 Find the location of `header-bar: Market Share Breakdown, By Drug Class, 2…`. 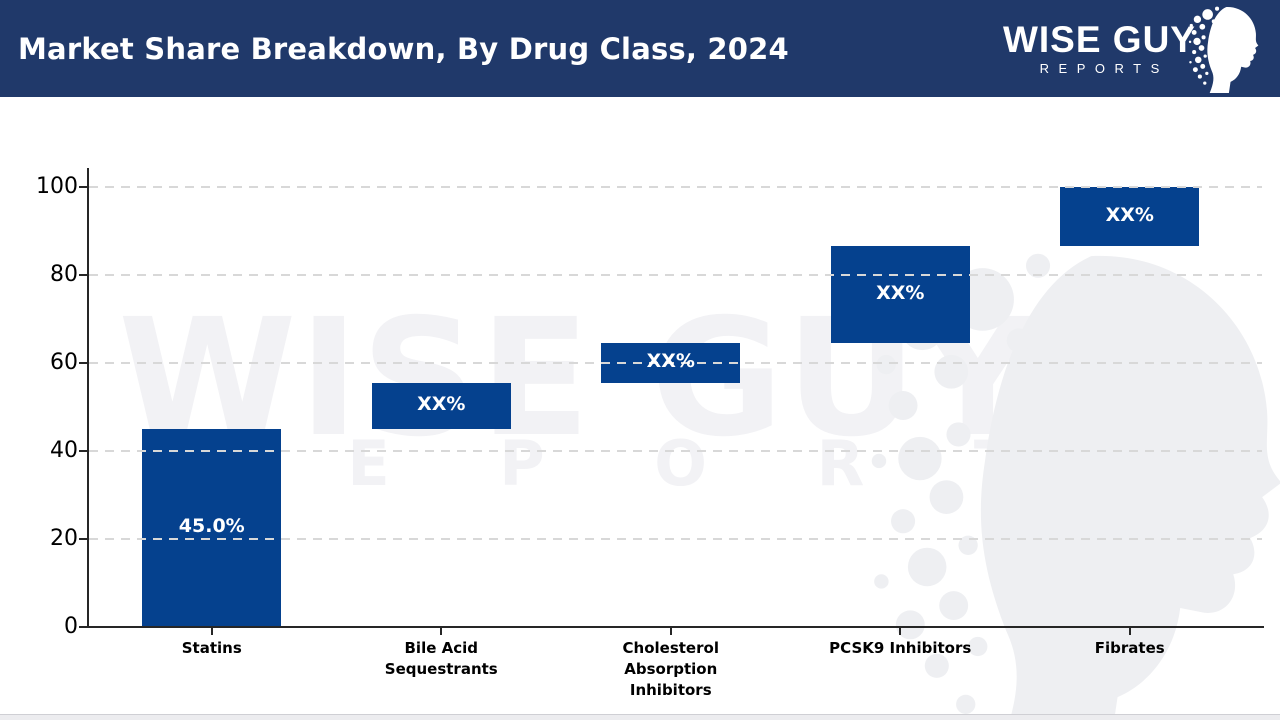

header-bar: Market Share Breakdown, By Drug Class, 2… is located at coordinates (640, 48).